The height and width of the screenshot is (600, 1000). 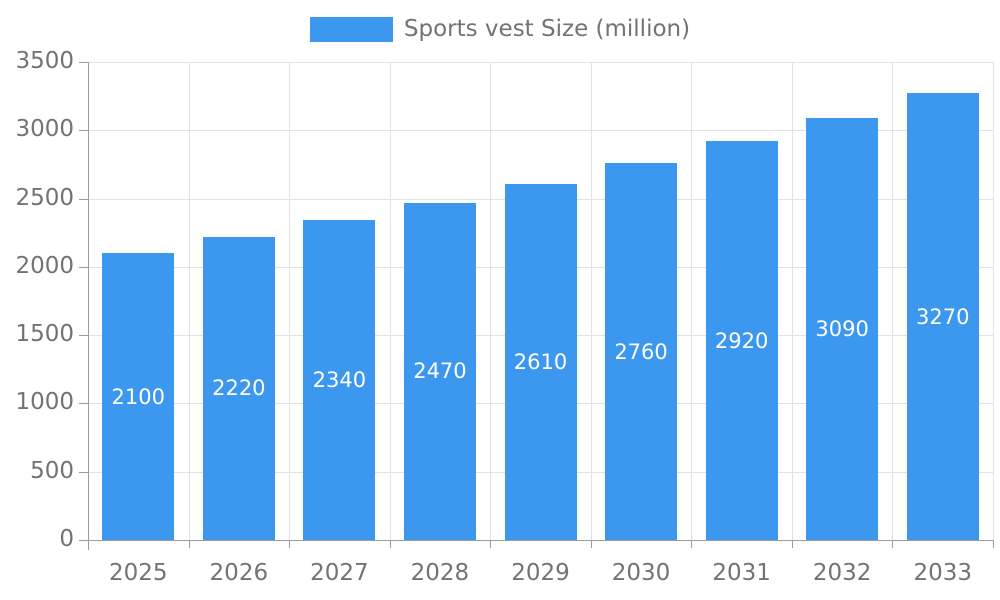 What do you see at coordinates (942, 573) in the screenshot?
I see `x-tick-label: 2033` at bounding box center [942, 573].